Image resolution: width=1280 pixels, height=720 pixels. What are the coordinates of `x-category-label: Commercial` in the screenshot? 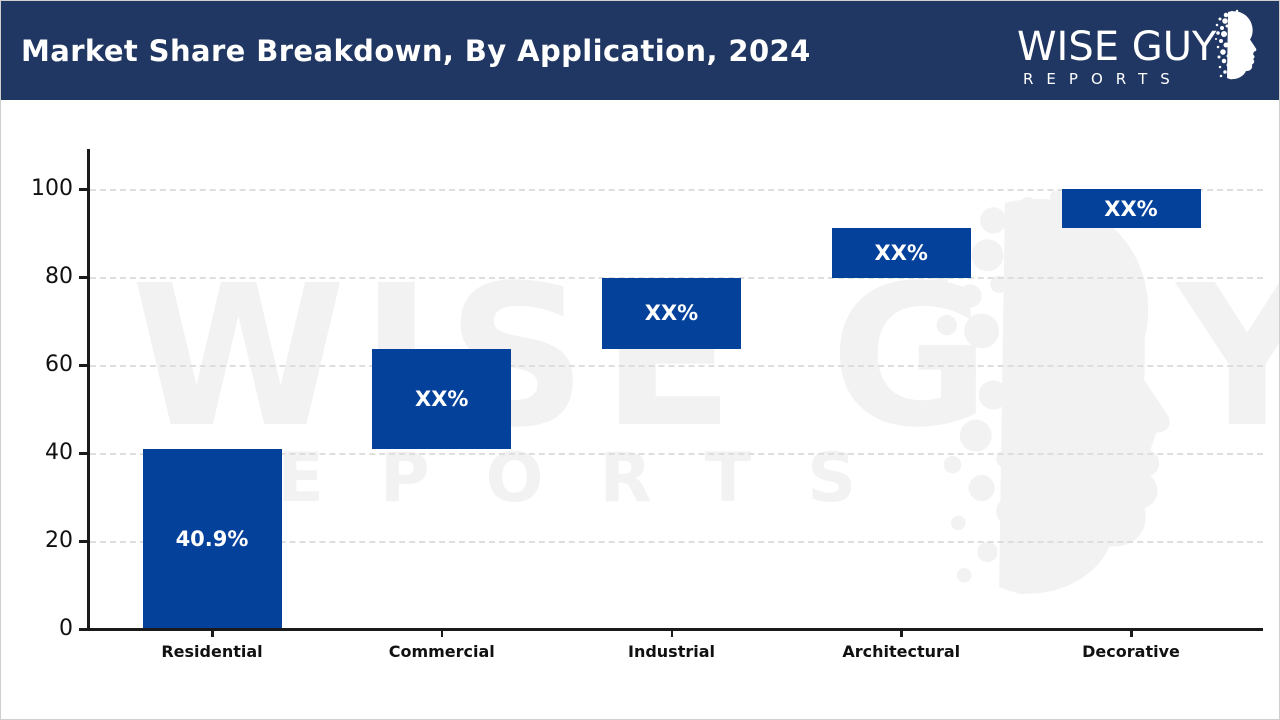 It's located at (441, 651).